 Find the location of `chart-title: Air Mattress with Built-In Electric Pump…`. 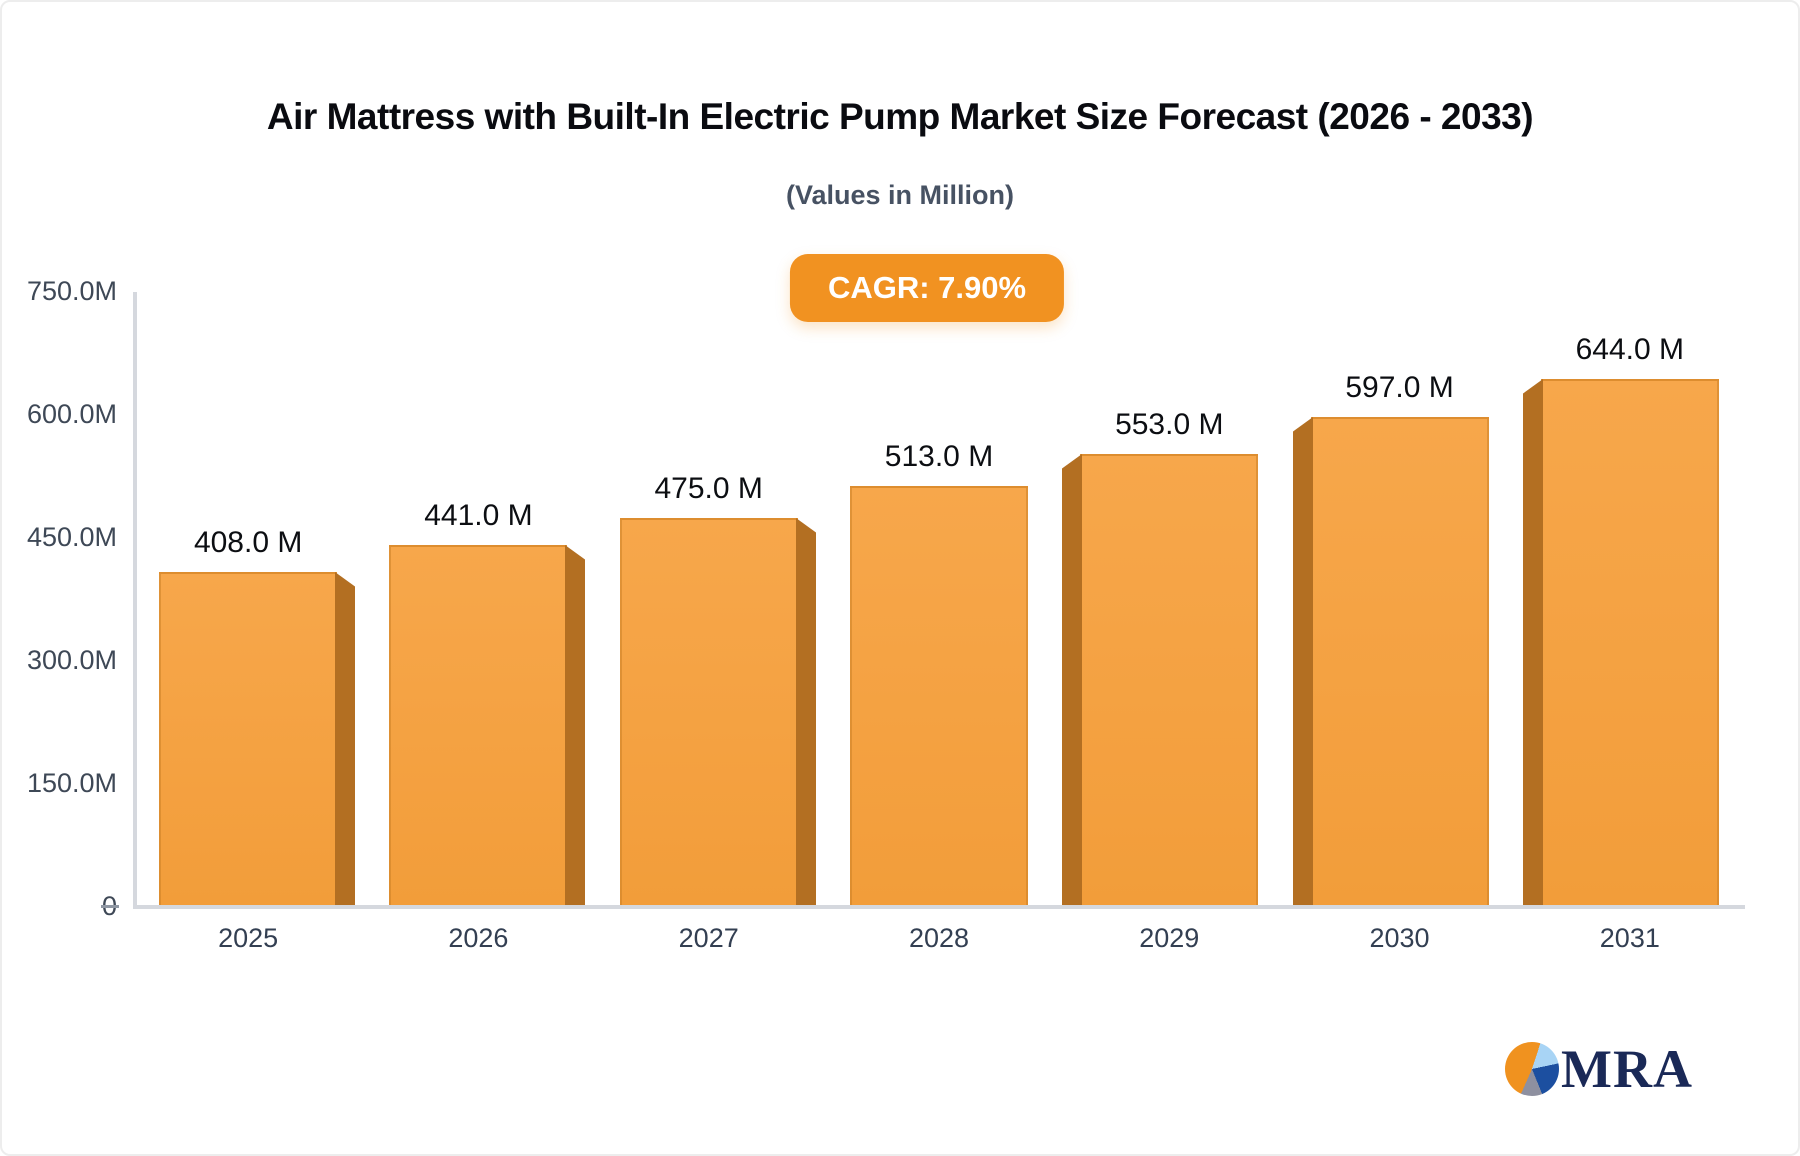

chart-title: Air Mattress with Built-In Electric Pump… is located at coordinates (900, 116).